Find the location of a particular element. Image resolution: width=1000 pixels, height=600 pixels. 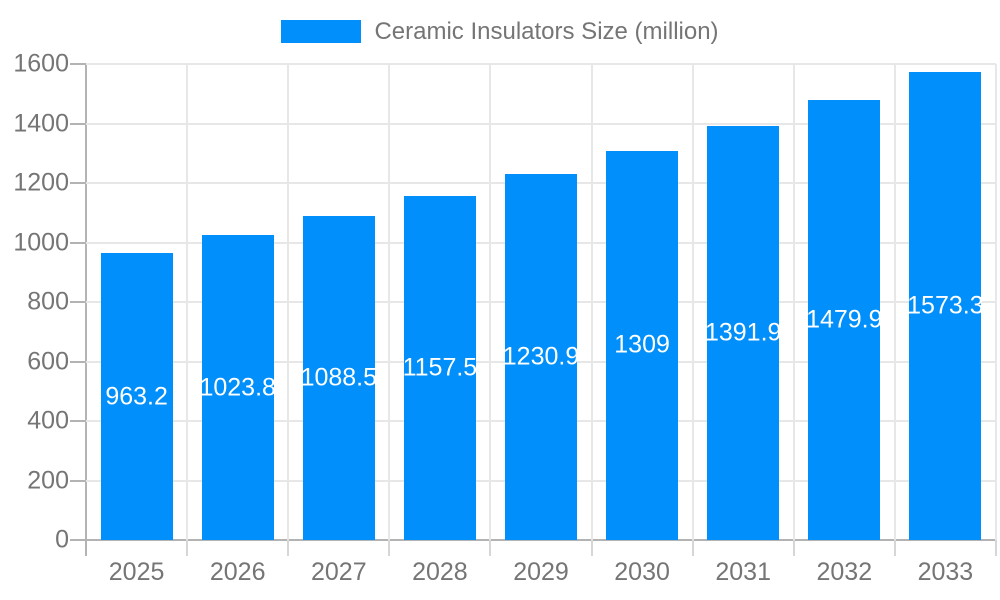

bar-value-label: 963.2 is located at coordinates (136, 396).